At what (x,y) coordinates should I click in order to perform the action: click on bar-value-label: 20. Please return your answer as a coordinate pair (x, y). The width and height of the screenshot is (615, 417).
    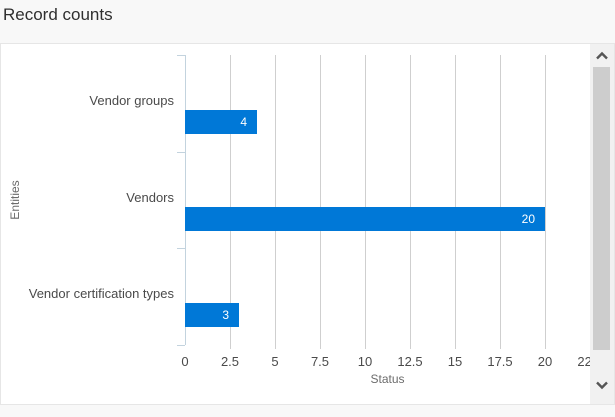
    Looking at the image, I should click on (528, 219).